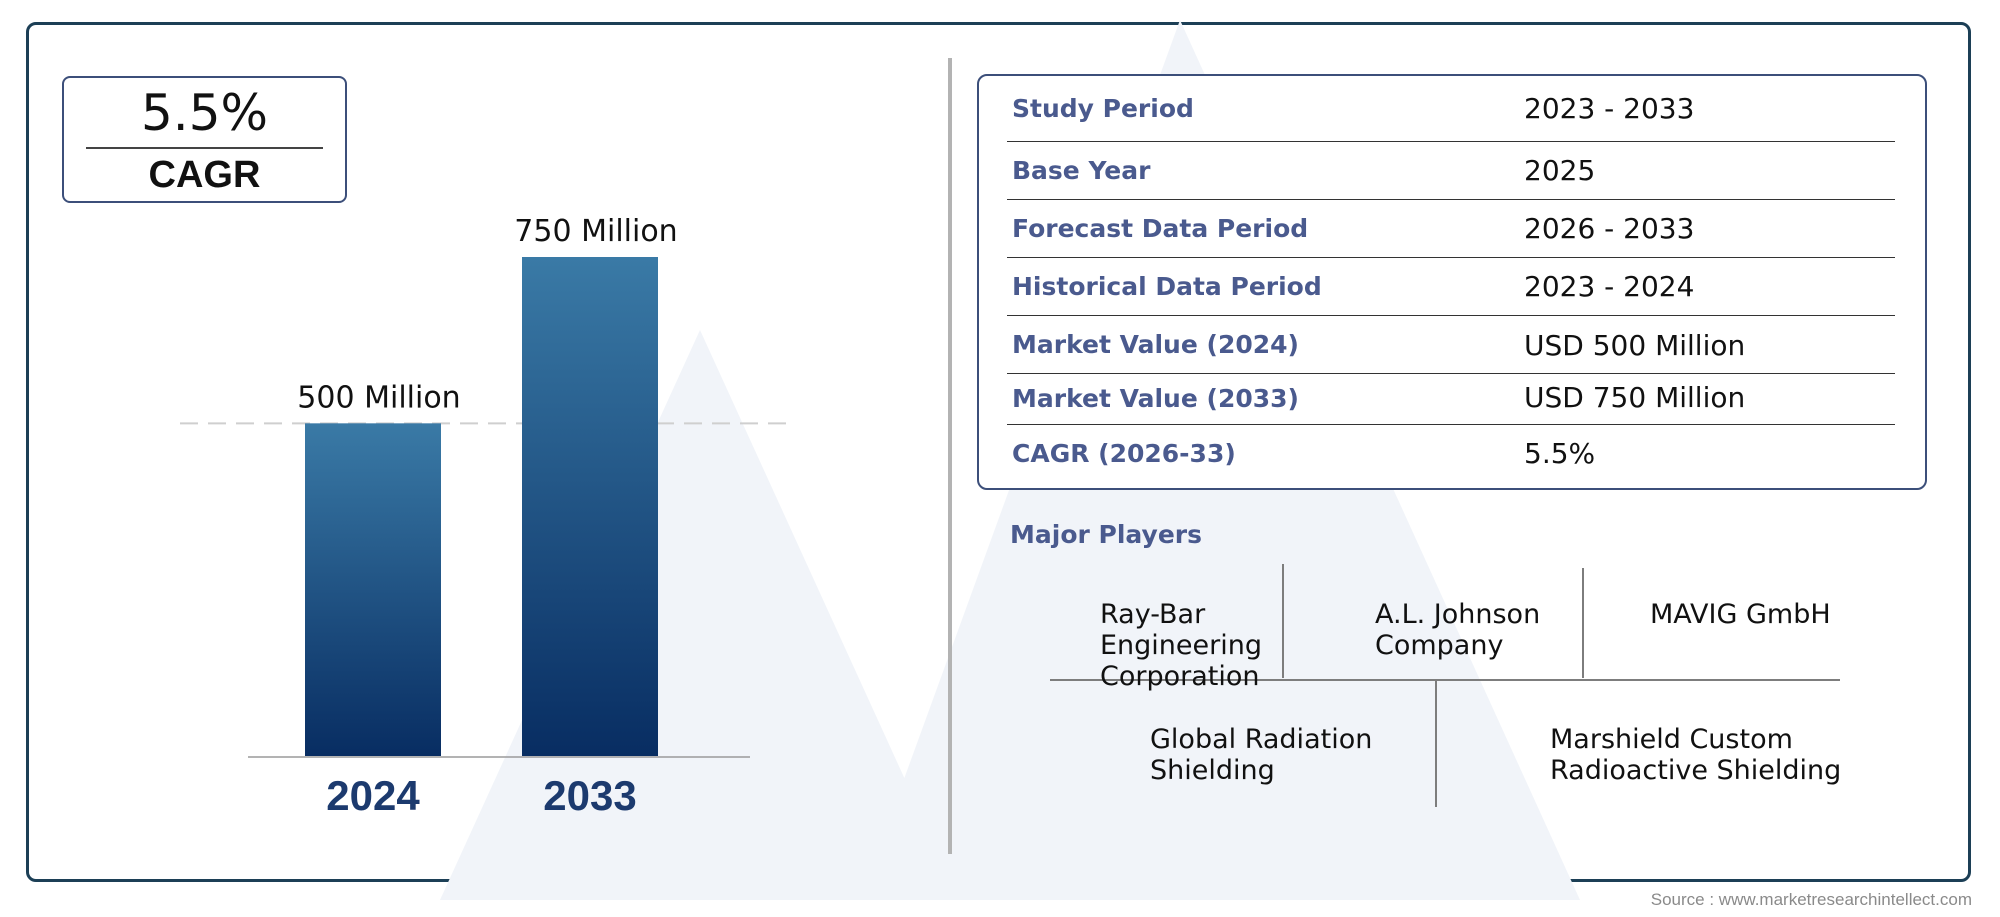 The width and height of the screenshot is (2000, 917). What do you see at coordinates (1609, 108) in the screenshot?
I see `info-value: 2023 - 2033` at bounding box center [1609, 108].